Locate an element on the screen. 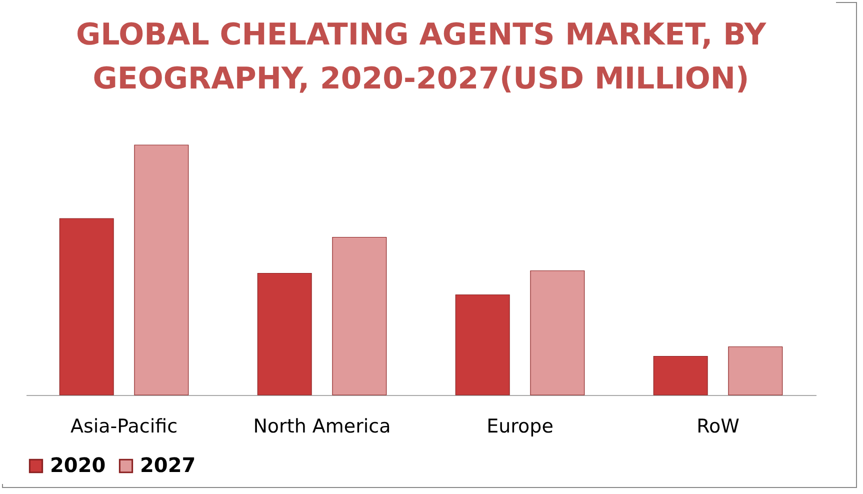 The width and height of the screenshot is (863, 494). legend-label: 2020 is located at coordinates (78, 465).